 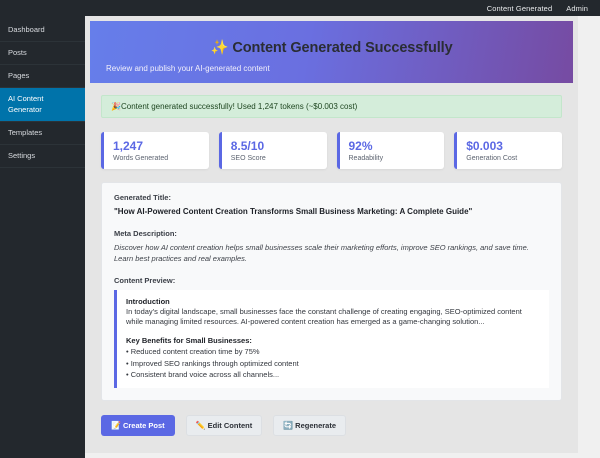 What do you see at coordinates (331, 48) in the screenshot?
I see `page-title: ✨ Content Generated Successfully` at bounding box center [331, 48].